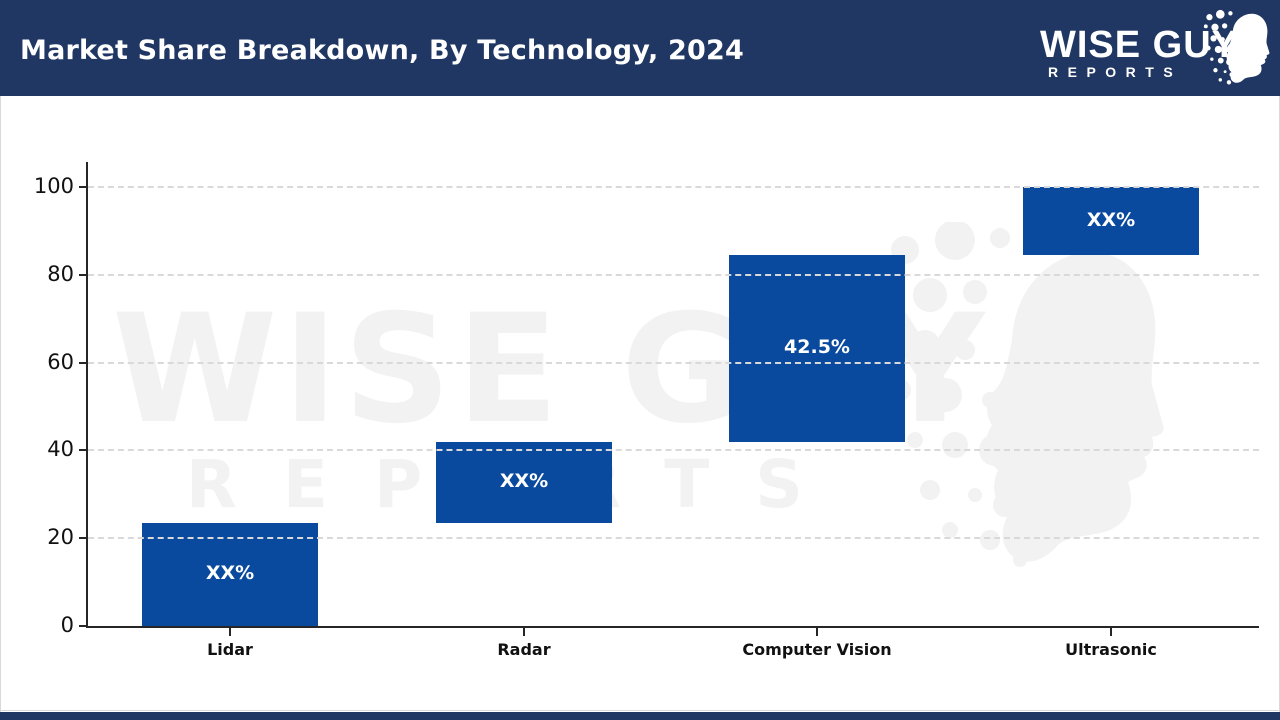 Image resolution: width=1280 pixels, height=720 pixels. Describe the element at coordinates (53, 186) in the screenshot. I see `y-tick-label-100: 100` at that location.